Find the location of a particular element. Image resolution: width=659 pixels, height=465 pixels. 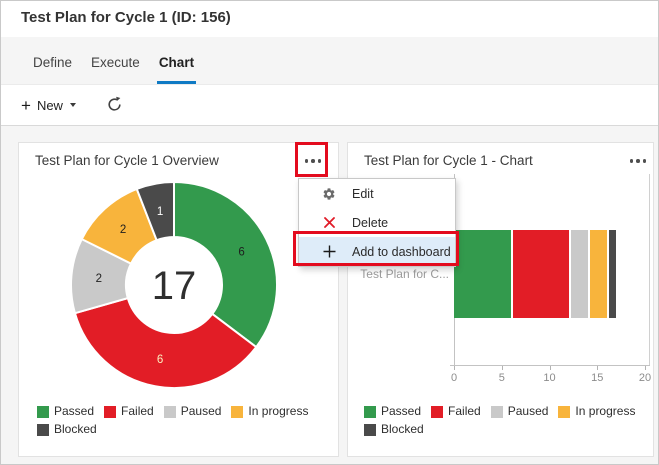

widget-title: Test Plan for Cycle 1 Overview is located at coordinates (127, 160).